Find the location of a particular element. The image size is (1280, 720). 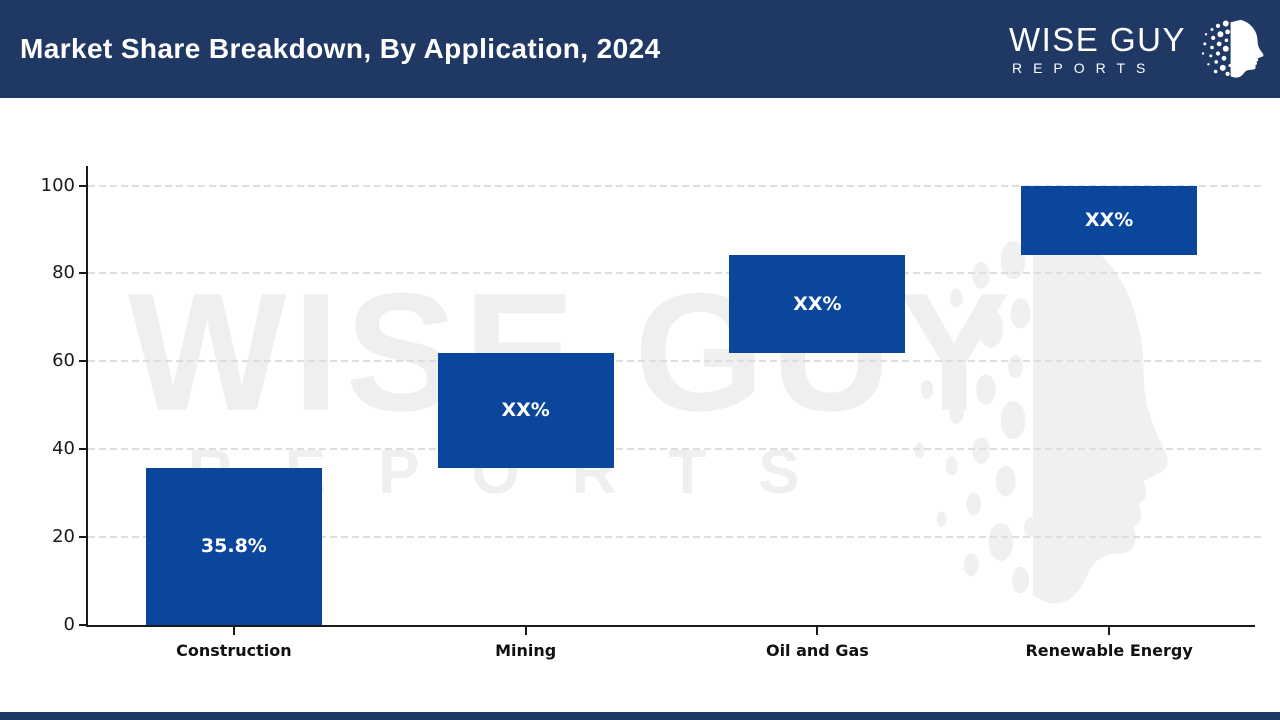

y-tick-label: 100 is located at coordinates (57, 185).